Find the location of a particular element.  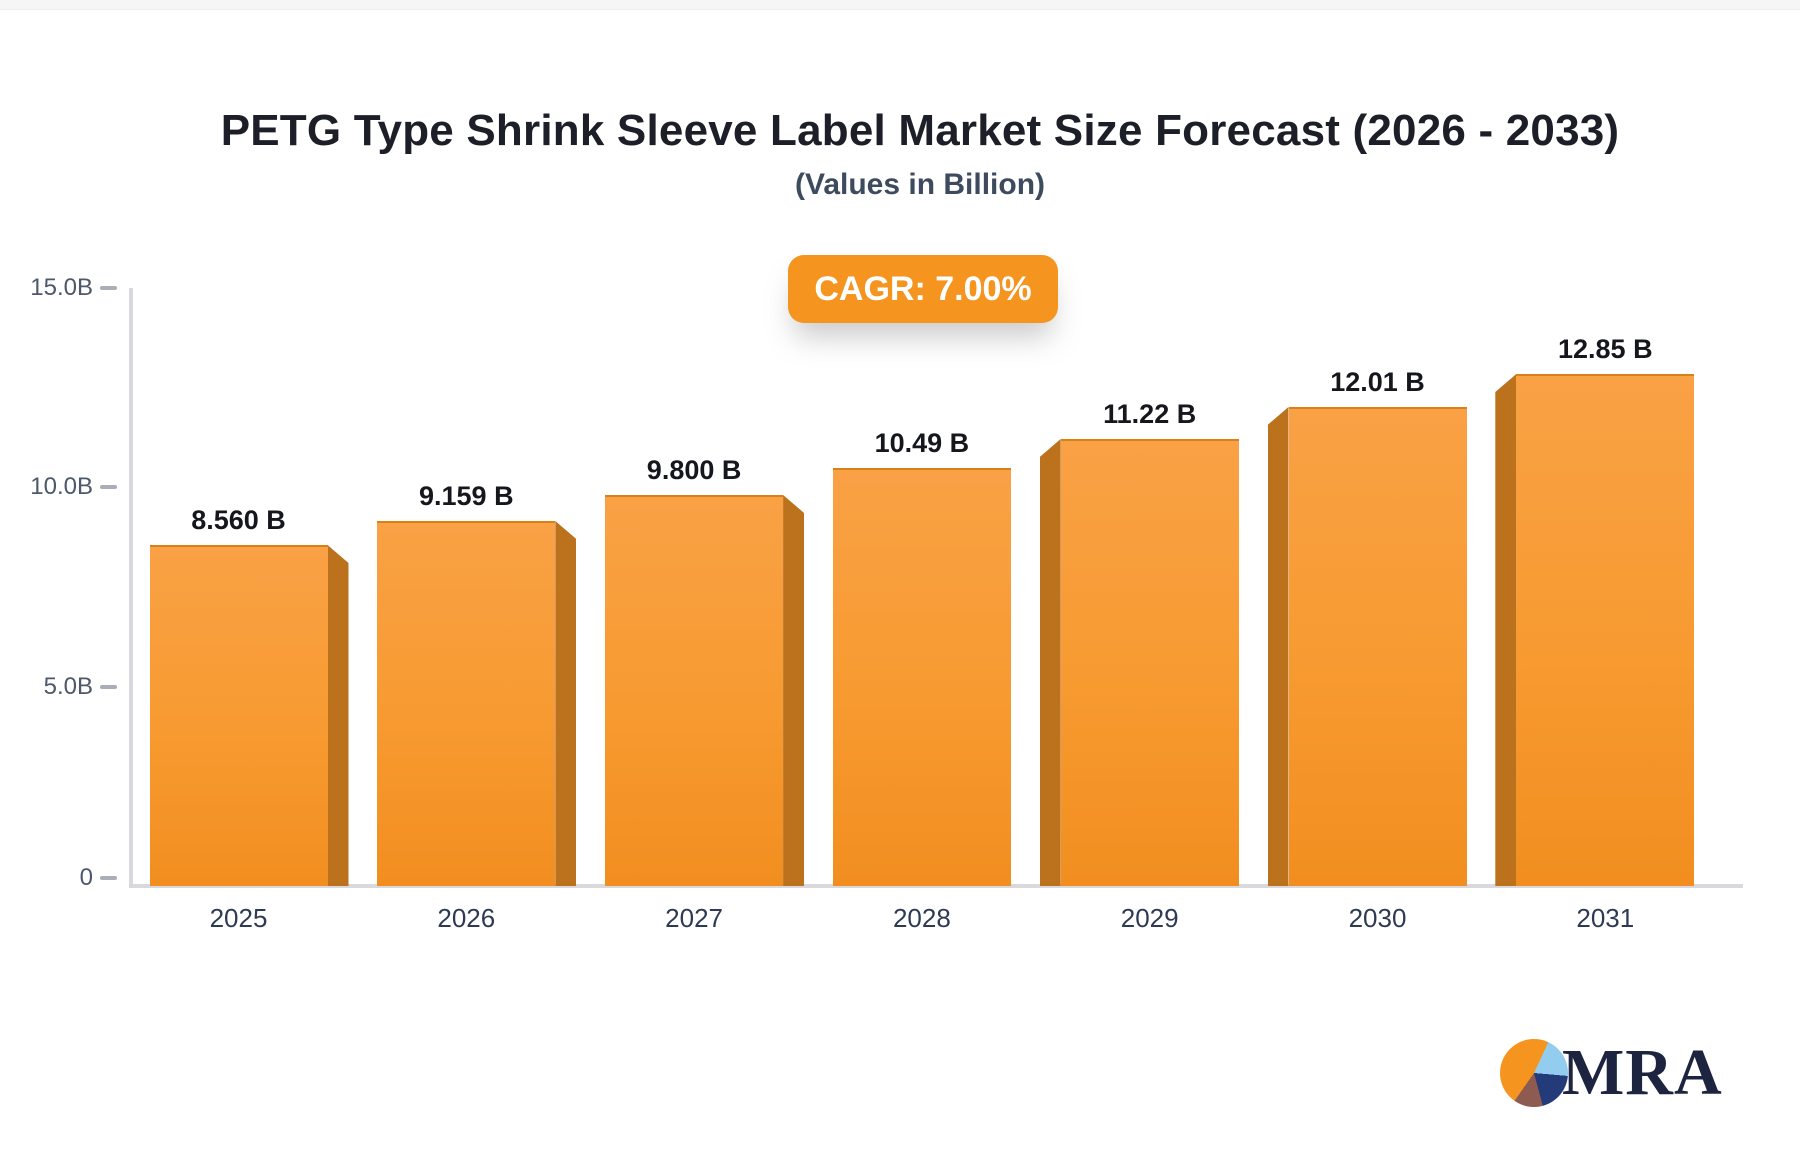

bar-2029 is located at coordinates (1139, 662).